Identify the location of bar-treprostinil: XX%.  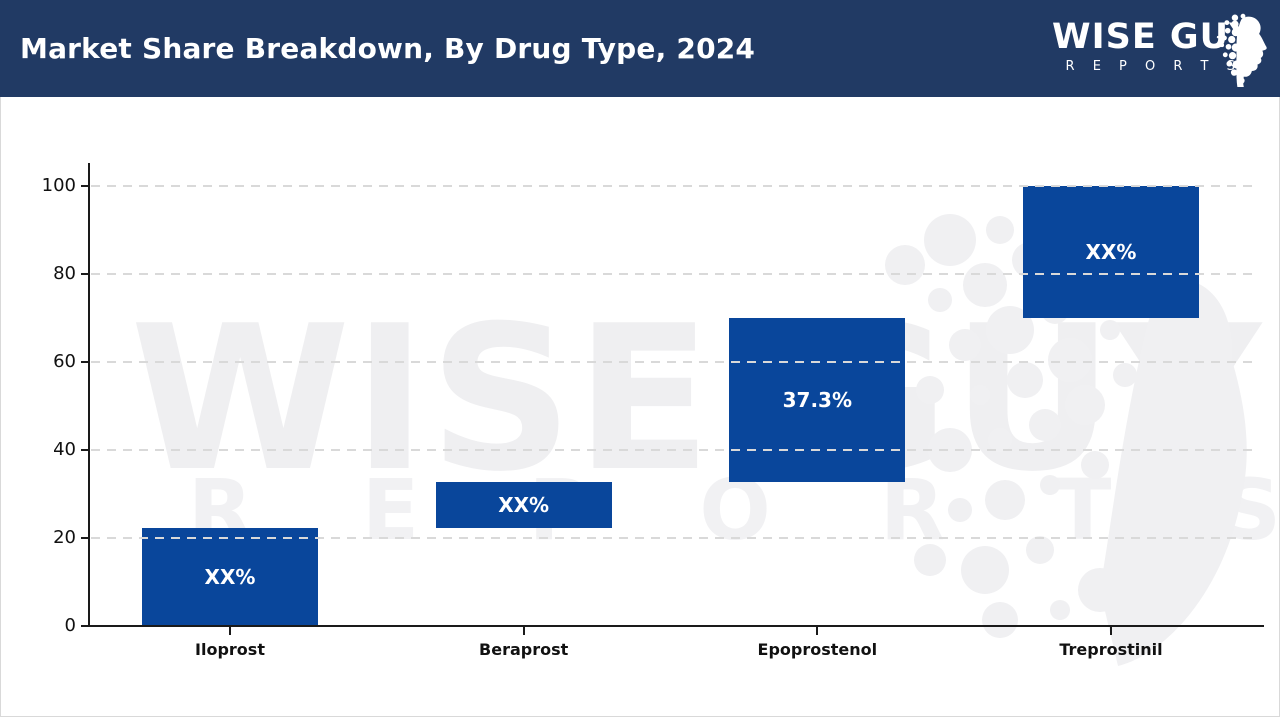
(1111, 252).